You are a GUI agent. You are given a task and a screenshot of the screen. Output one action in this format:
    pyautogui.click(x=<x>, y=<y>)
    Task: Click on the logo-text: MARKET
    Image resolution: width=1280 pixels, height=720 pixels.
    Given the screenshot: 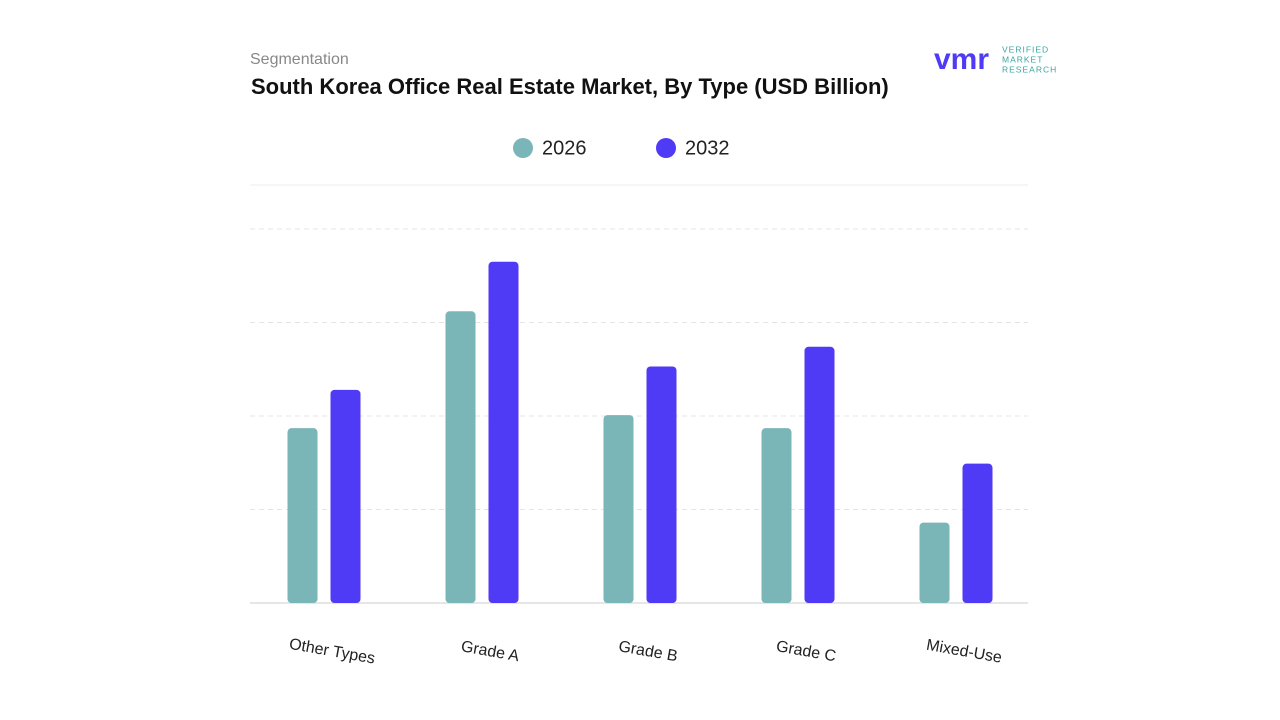 What is the action you would take?
    pyautogui.click(x=1022, y=59)
    